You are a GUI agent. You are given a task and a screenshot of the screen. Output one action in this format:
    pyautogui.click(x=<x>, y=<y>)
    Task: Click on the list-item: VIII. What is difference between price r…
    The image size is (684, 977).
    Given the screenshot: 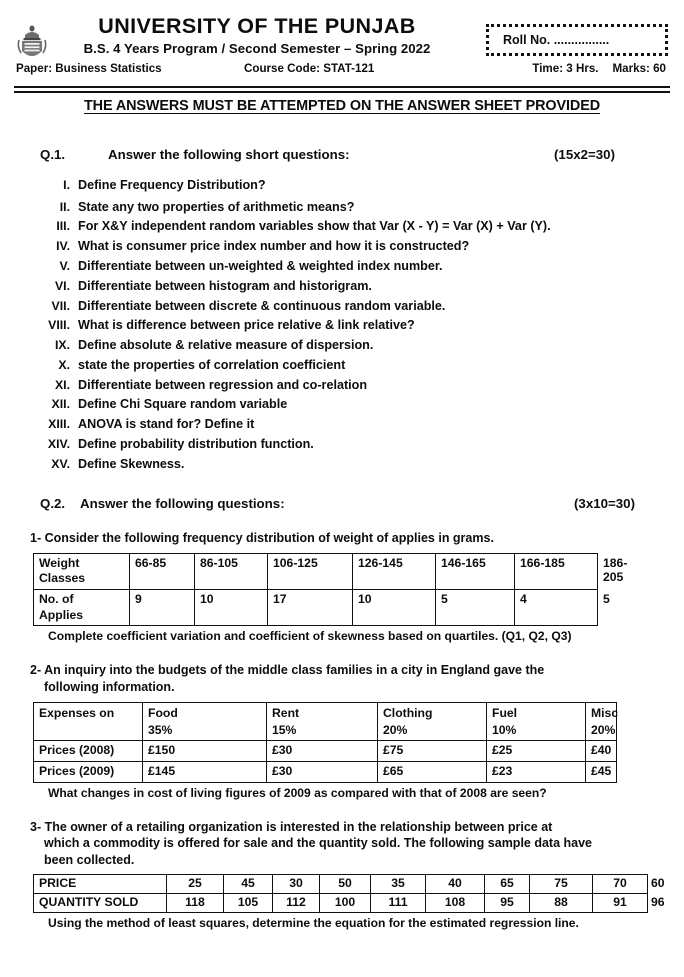 What is the action you would take?
    pyautogui.click(x=342, y=325)
    